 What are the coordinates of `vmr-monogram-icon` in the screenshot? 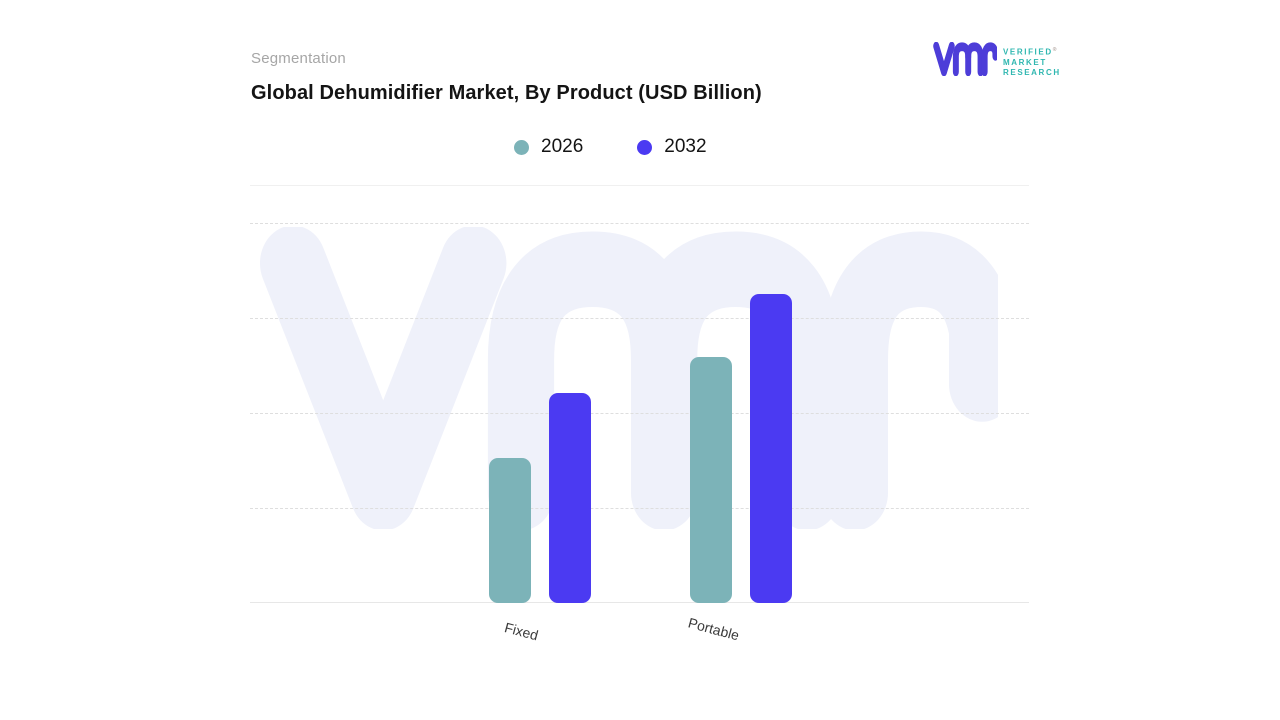 It's located at (965, 59).